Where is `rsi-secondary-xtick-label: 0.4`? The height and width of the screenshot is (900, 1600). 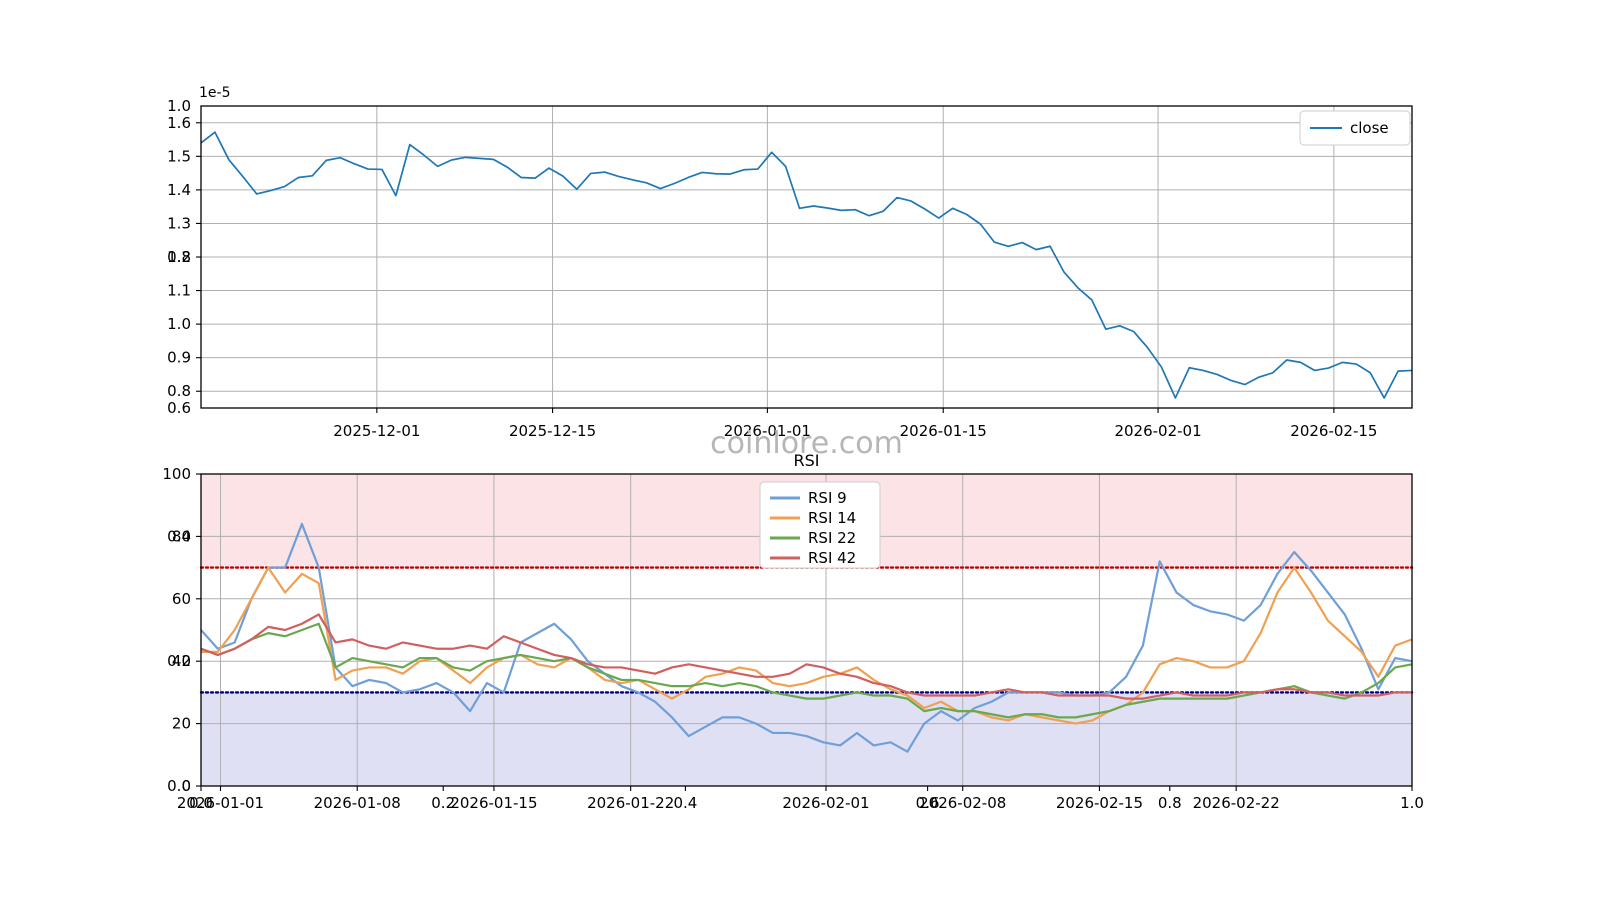
rsi-secondary-xtick-label: 0.4 is located at coordinates (685, 803).